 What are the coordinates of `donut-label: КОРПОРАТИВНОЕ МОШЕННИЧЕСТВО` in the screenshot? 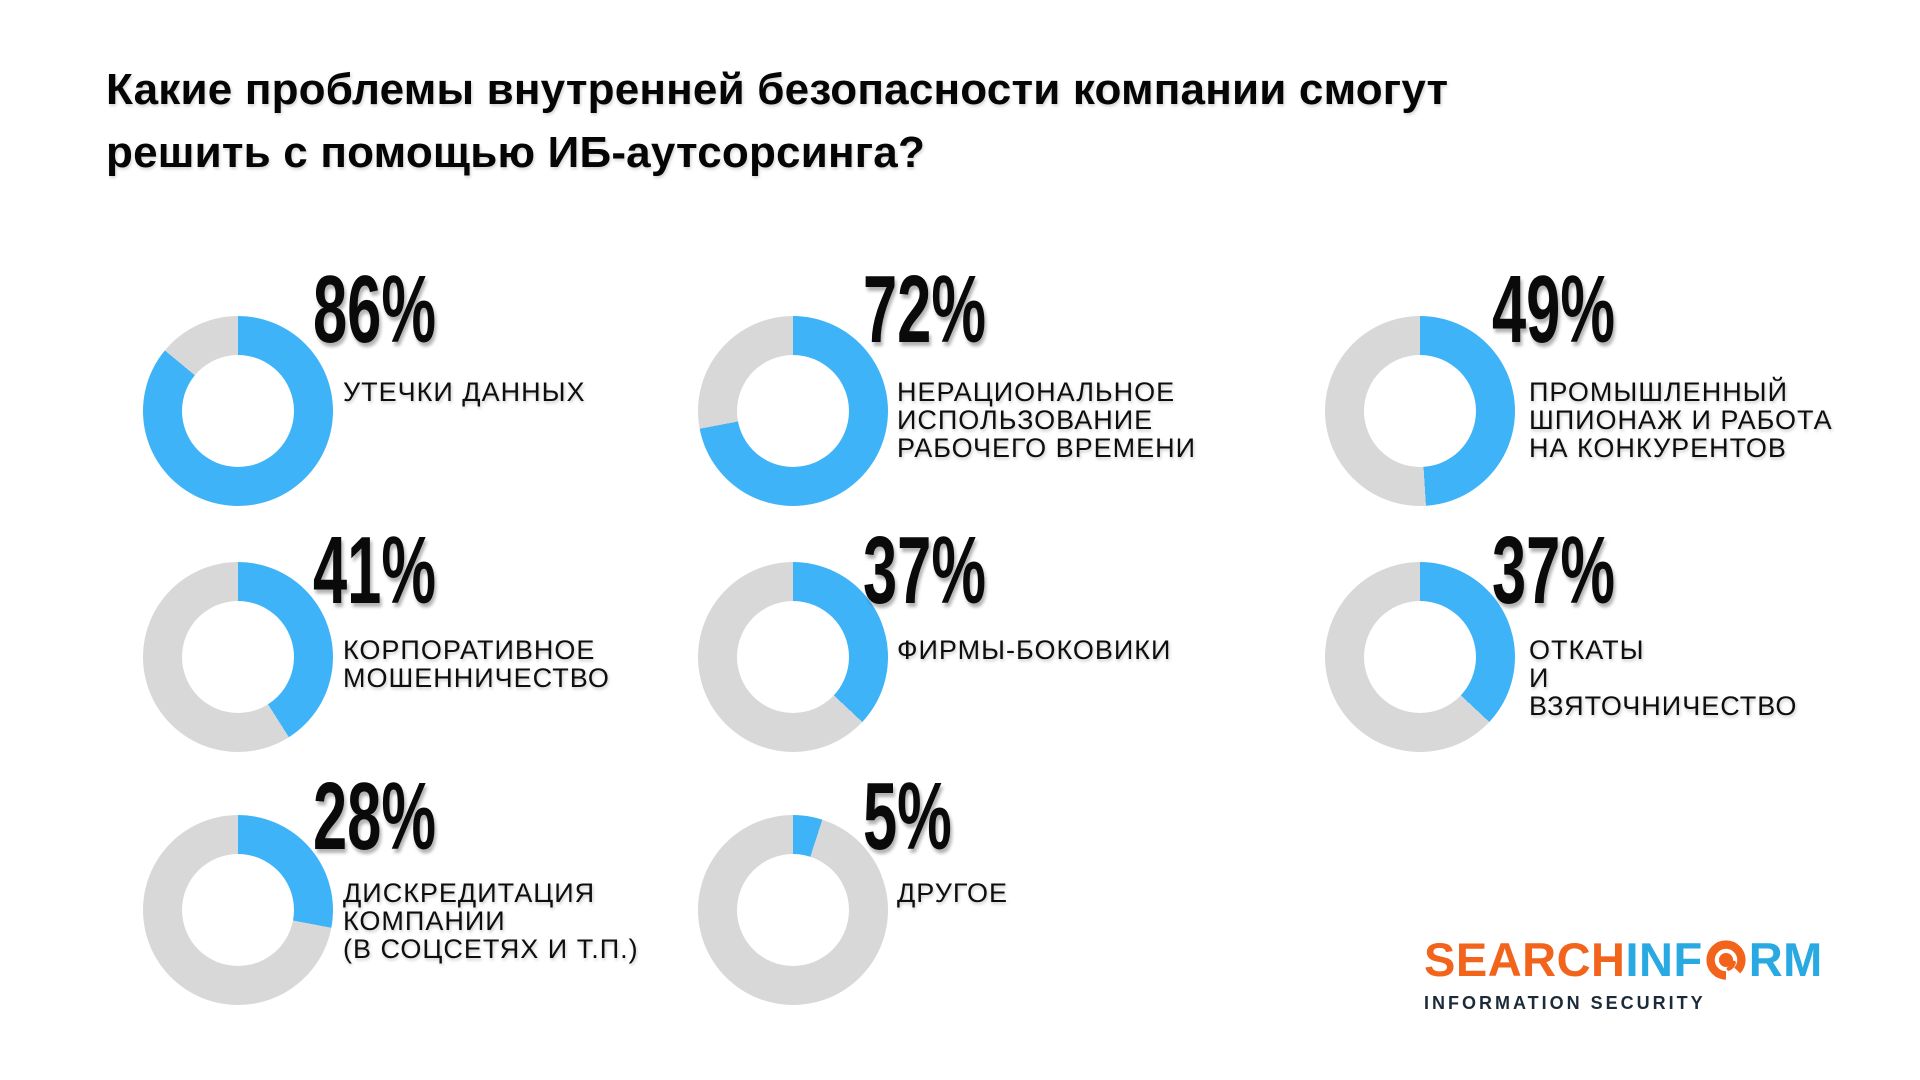 It's located at (476, 664).